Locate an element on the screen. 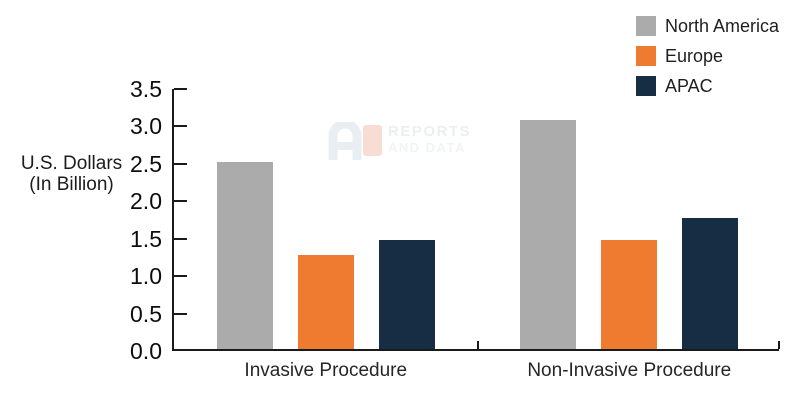  watermark-text-line2: AND DATA is located at coordinates (427, 147).